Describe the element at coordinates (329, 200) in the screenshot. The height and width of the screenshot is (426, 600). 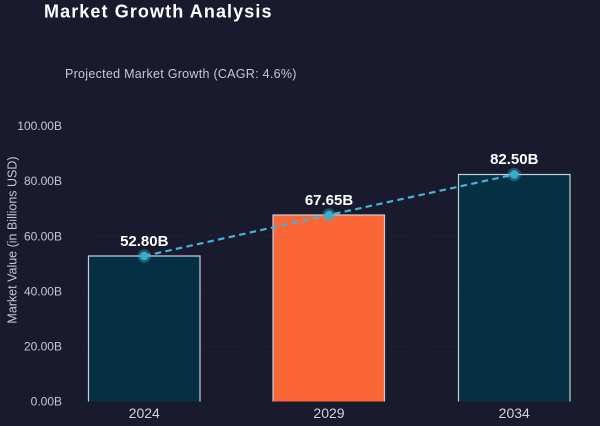
I see `svg-text: 67.65B` at that location.